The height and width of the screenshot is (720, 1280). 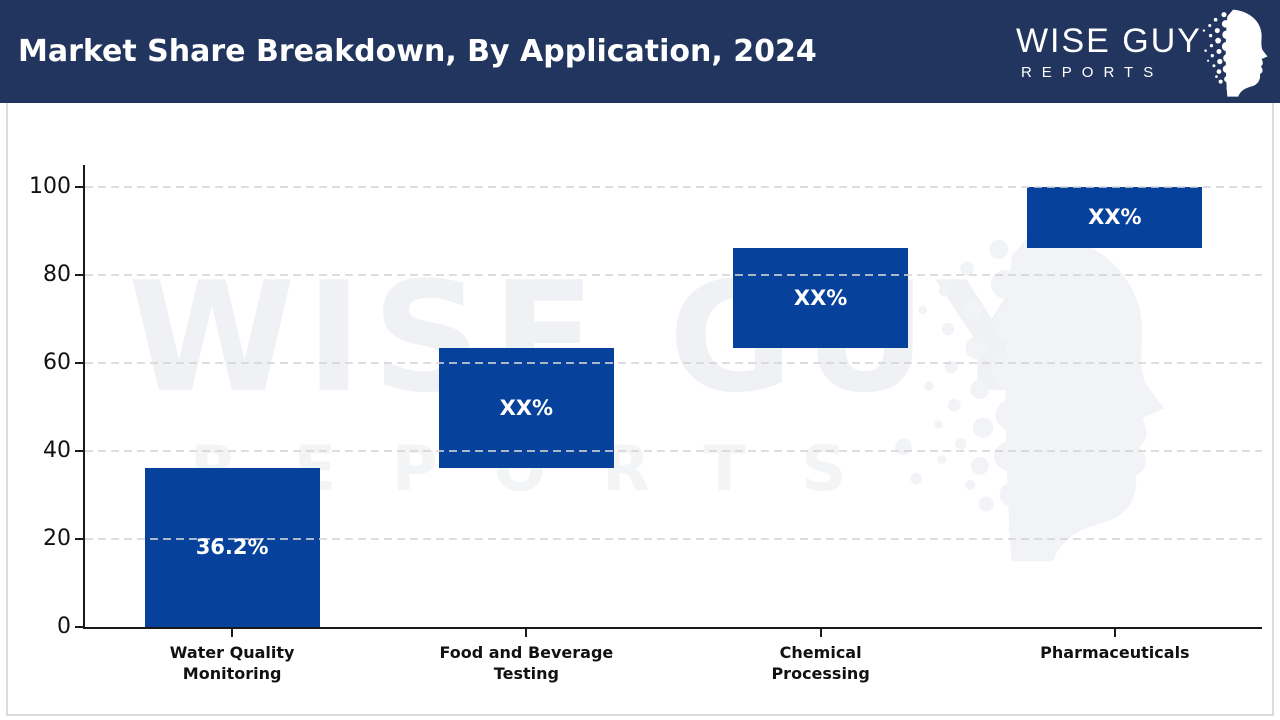 I want to click on x-category-label-line: Testing, so click(x=526, y=673).